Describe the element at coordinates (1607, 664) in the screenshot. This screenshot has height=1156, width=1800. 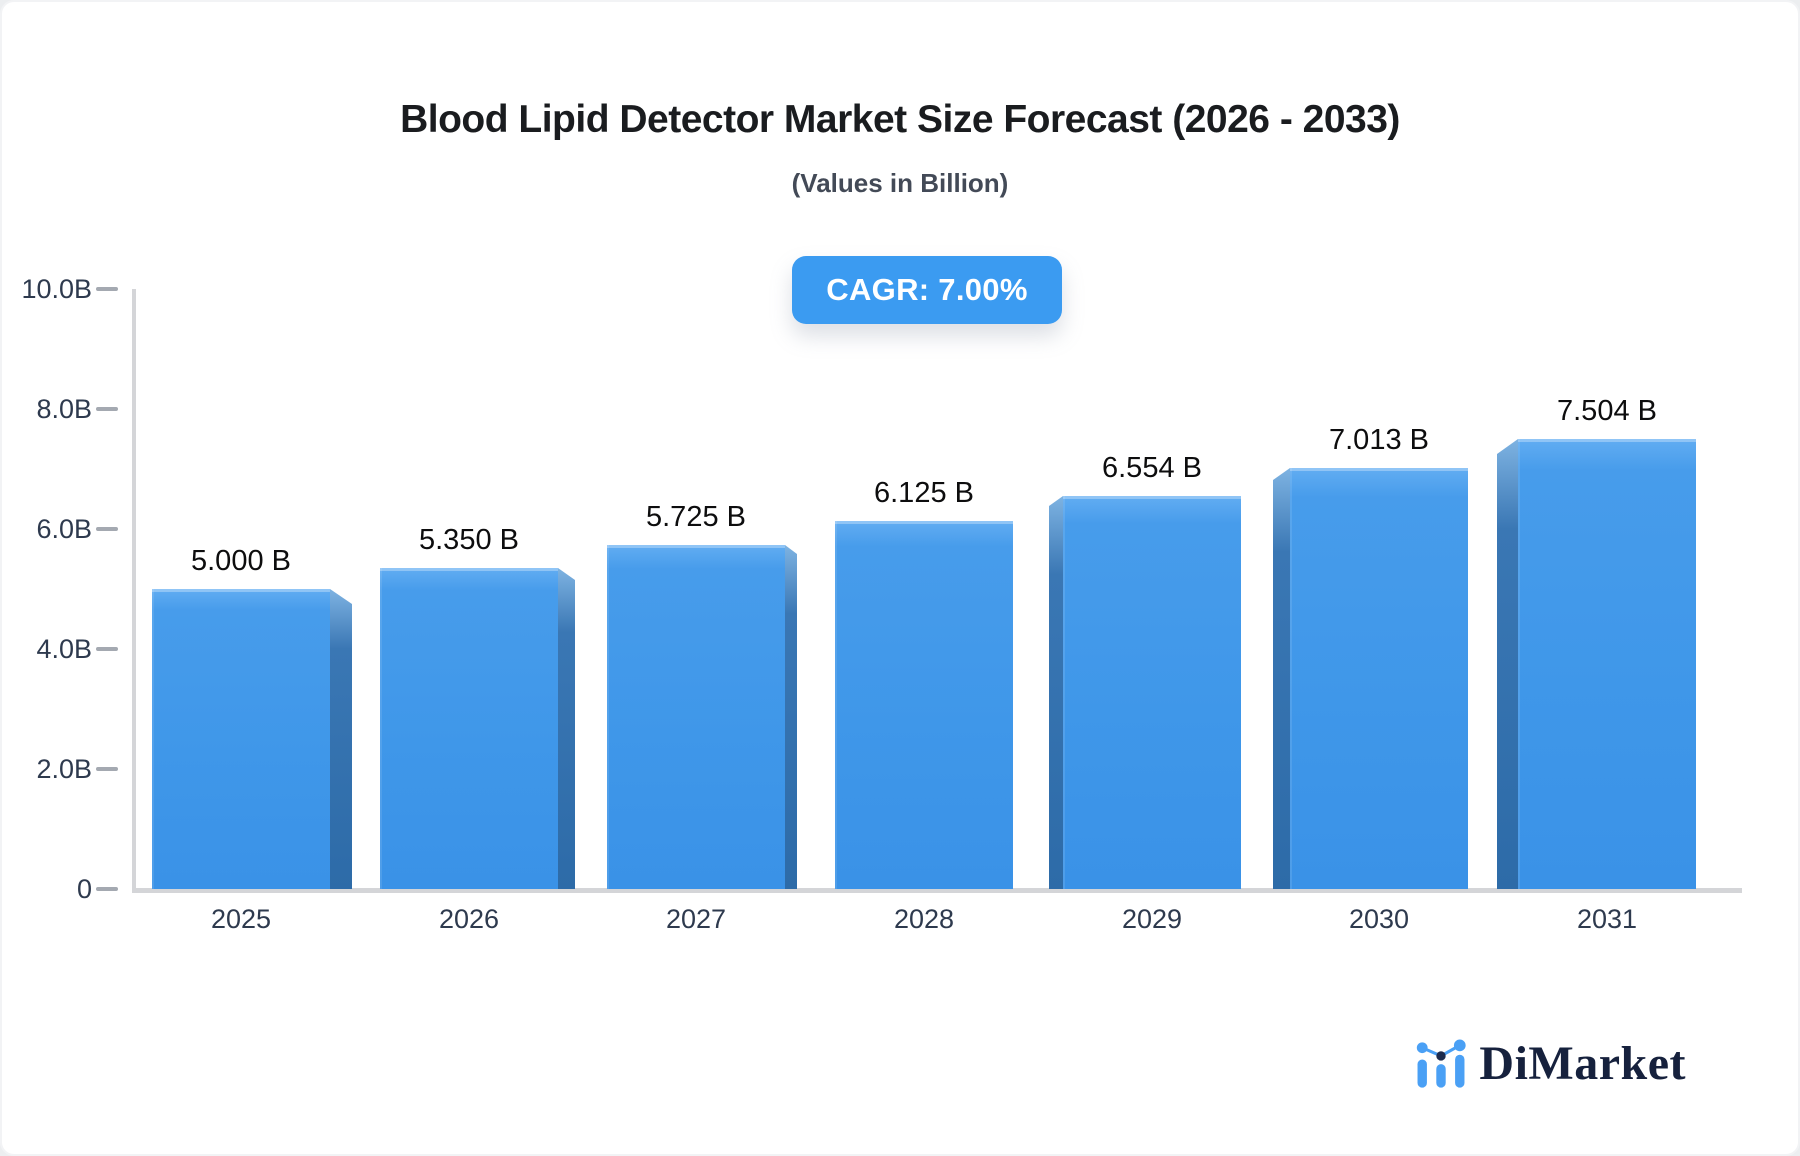
I see `bar-2031` at that location.